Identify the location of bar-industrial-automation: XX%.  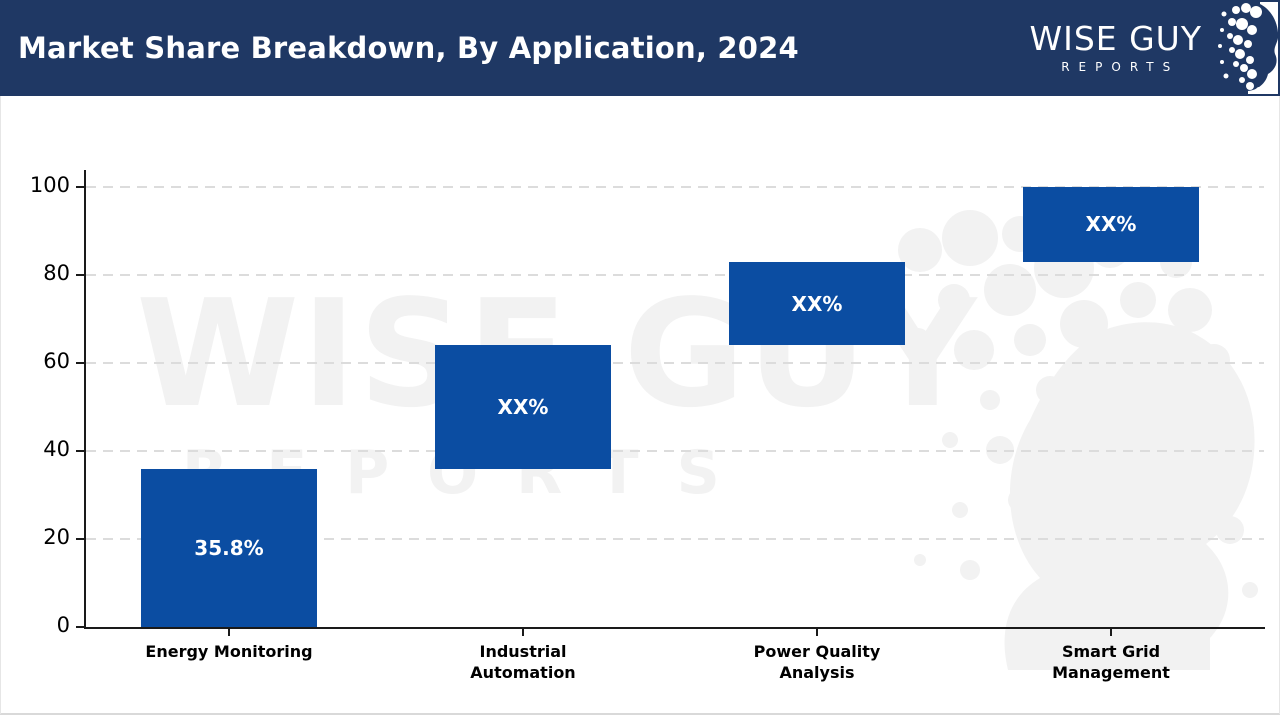
(523, 407).